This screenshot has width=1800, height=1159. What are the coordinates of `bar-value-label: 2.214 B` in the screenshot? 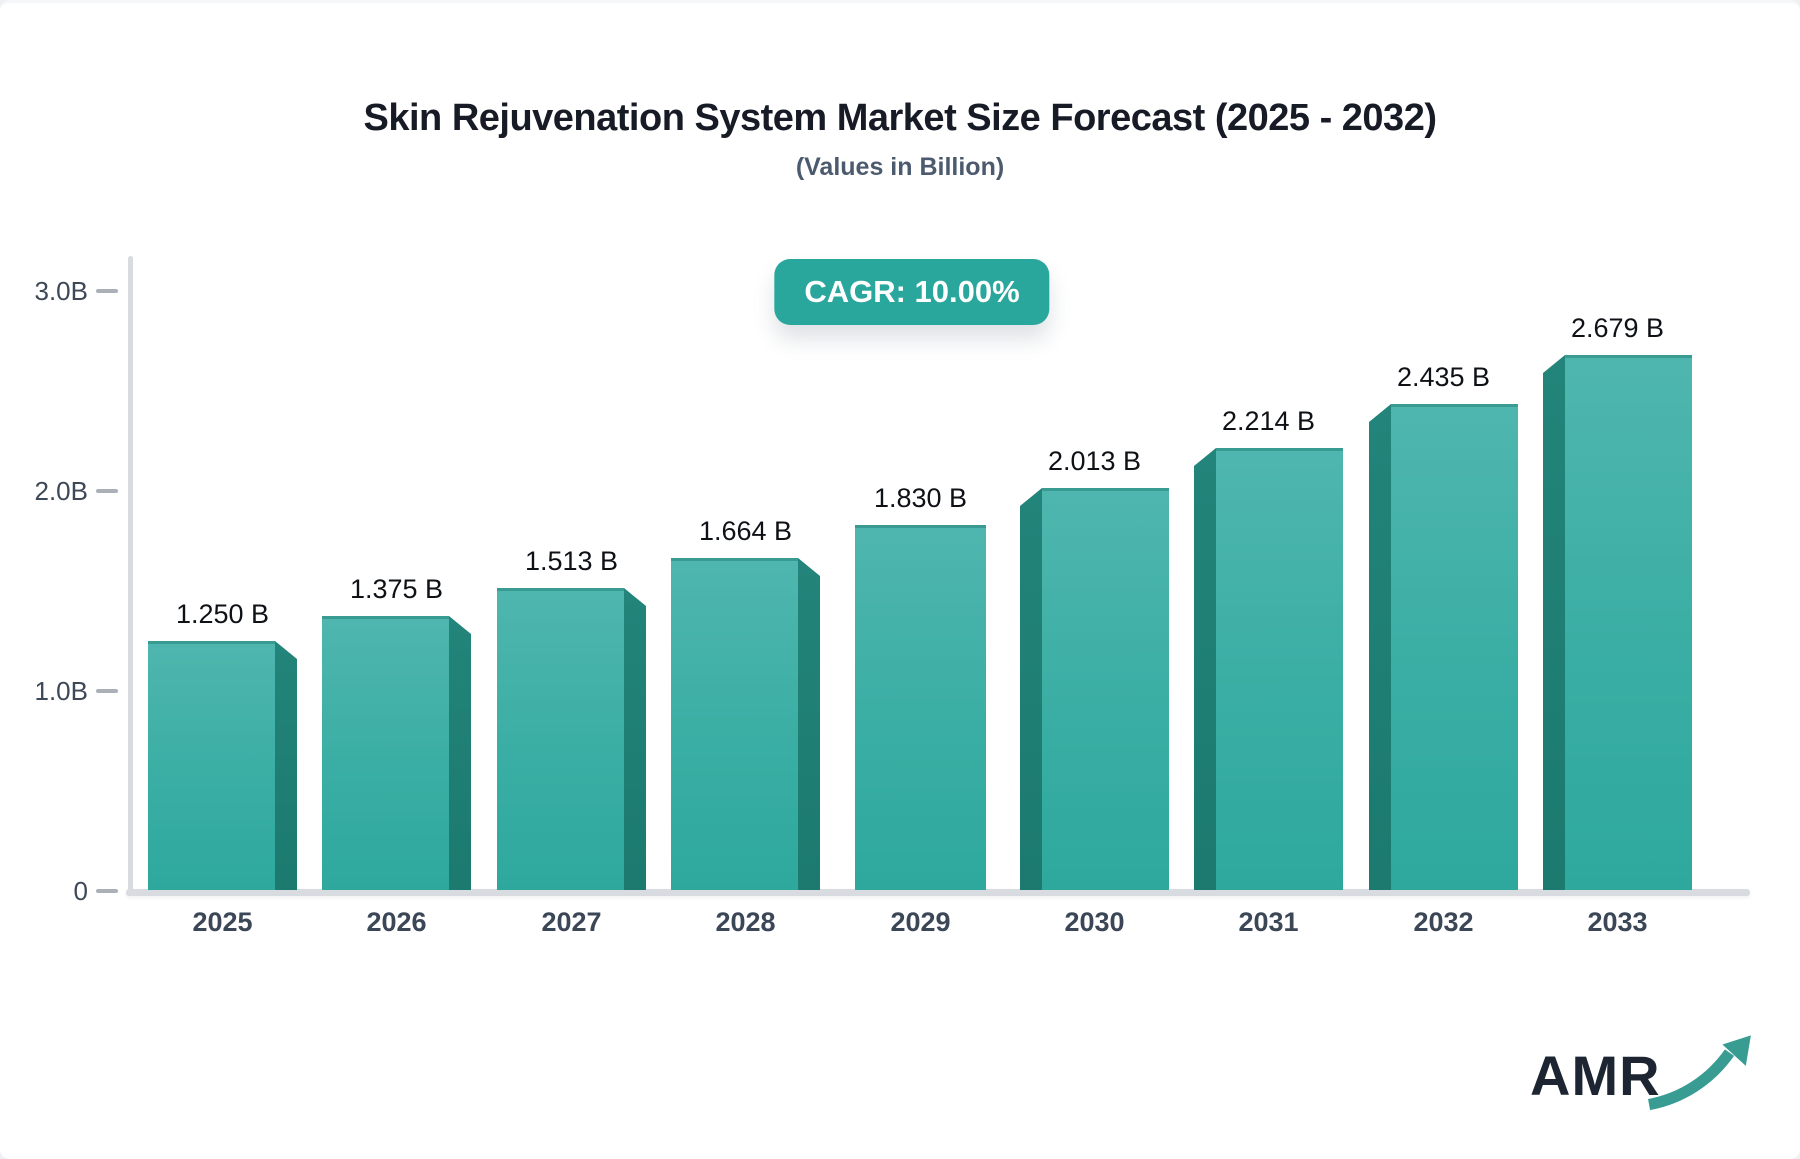 It's located at (1268, 421).